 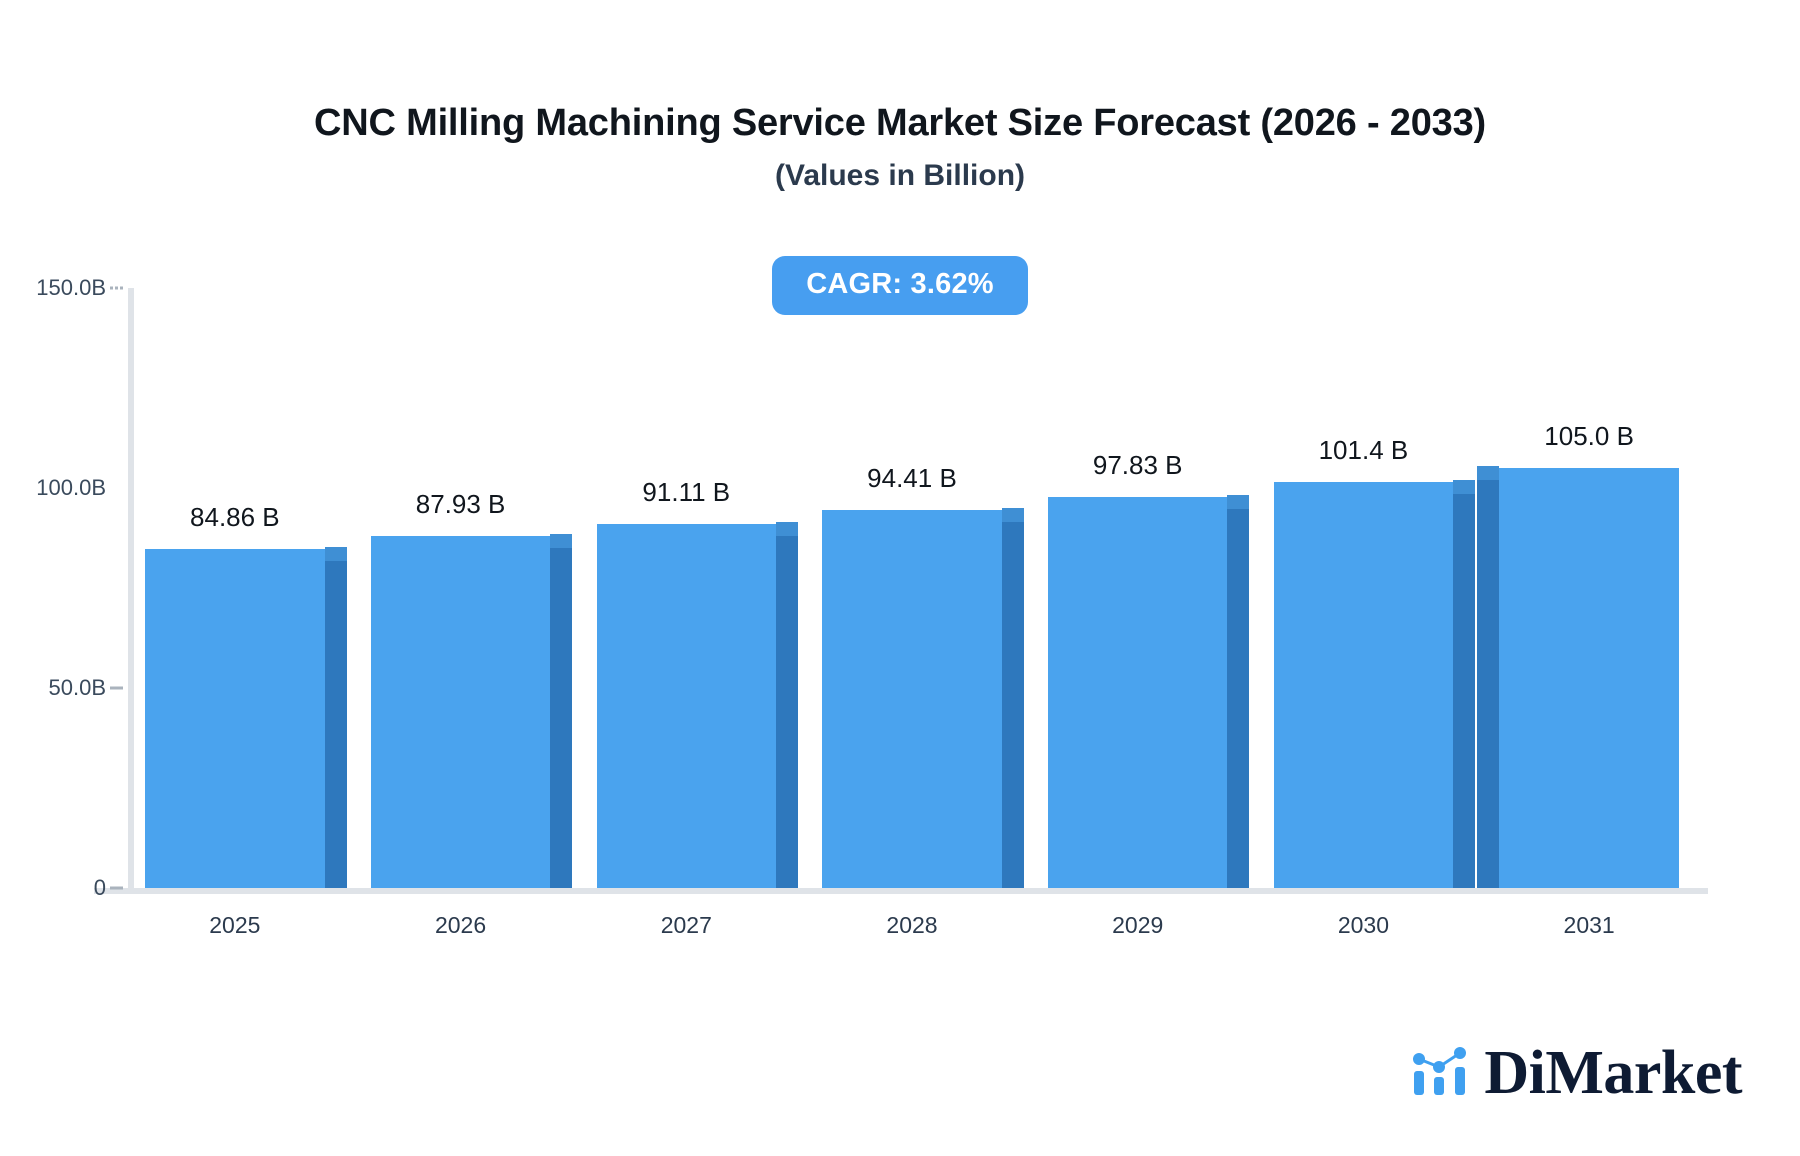 What do you see at coordinates (1137, 464) in the screenshot?
I see `bar-value-label: 97.83 B` at bounding box center [1137, 464].